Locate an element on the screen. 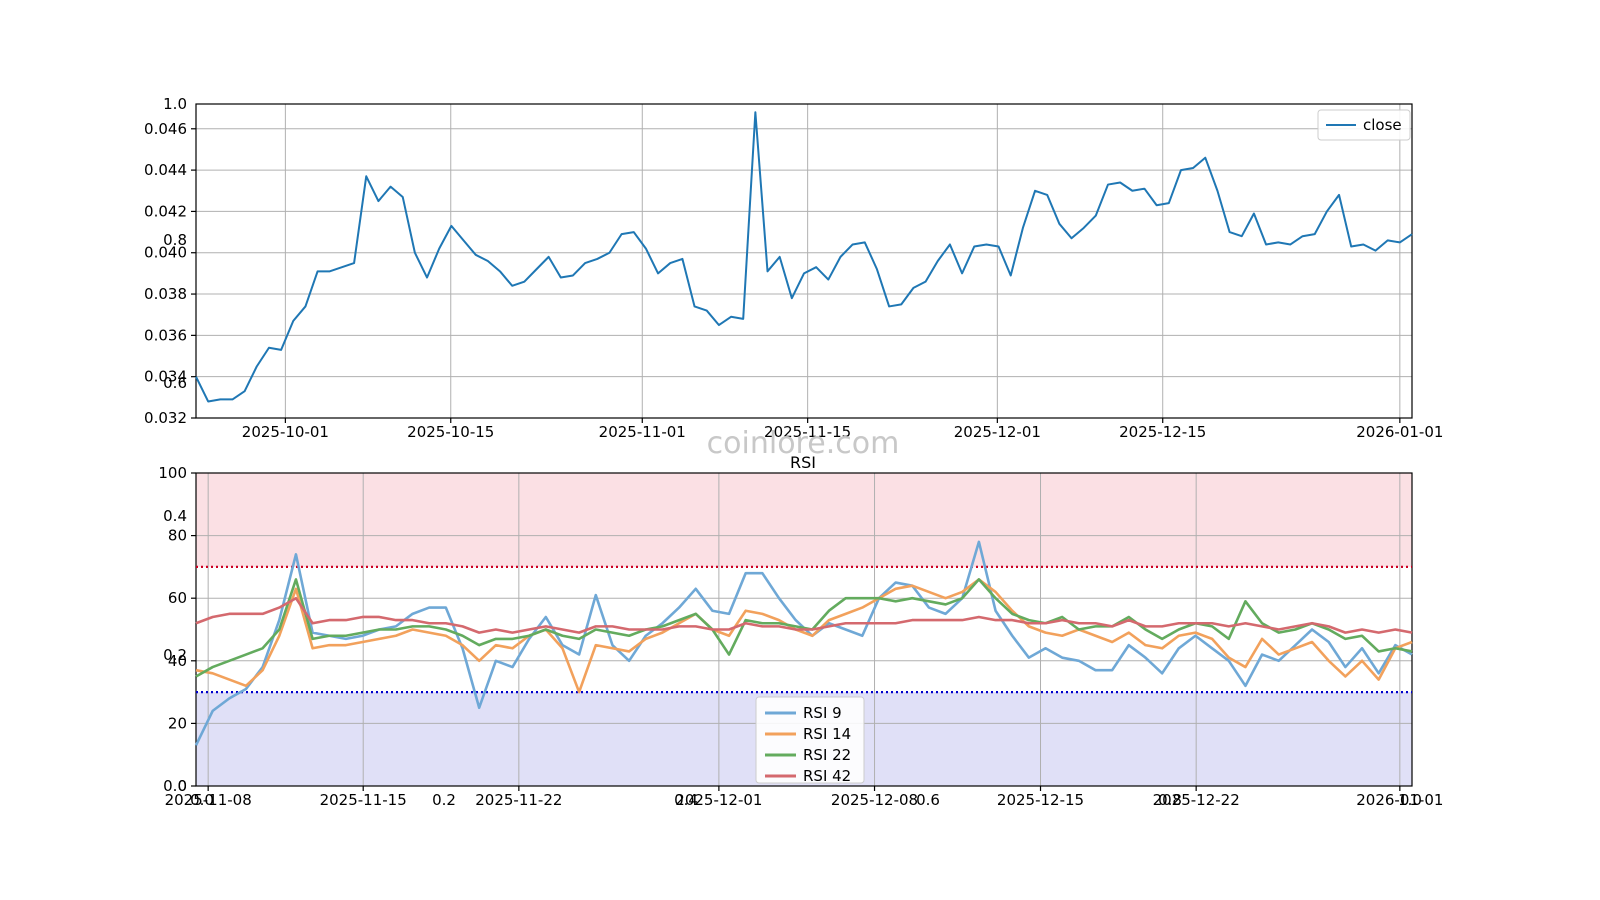  rsi-y-tick-label: 20 is located at coordinates (177, 723).